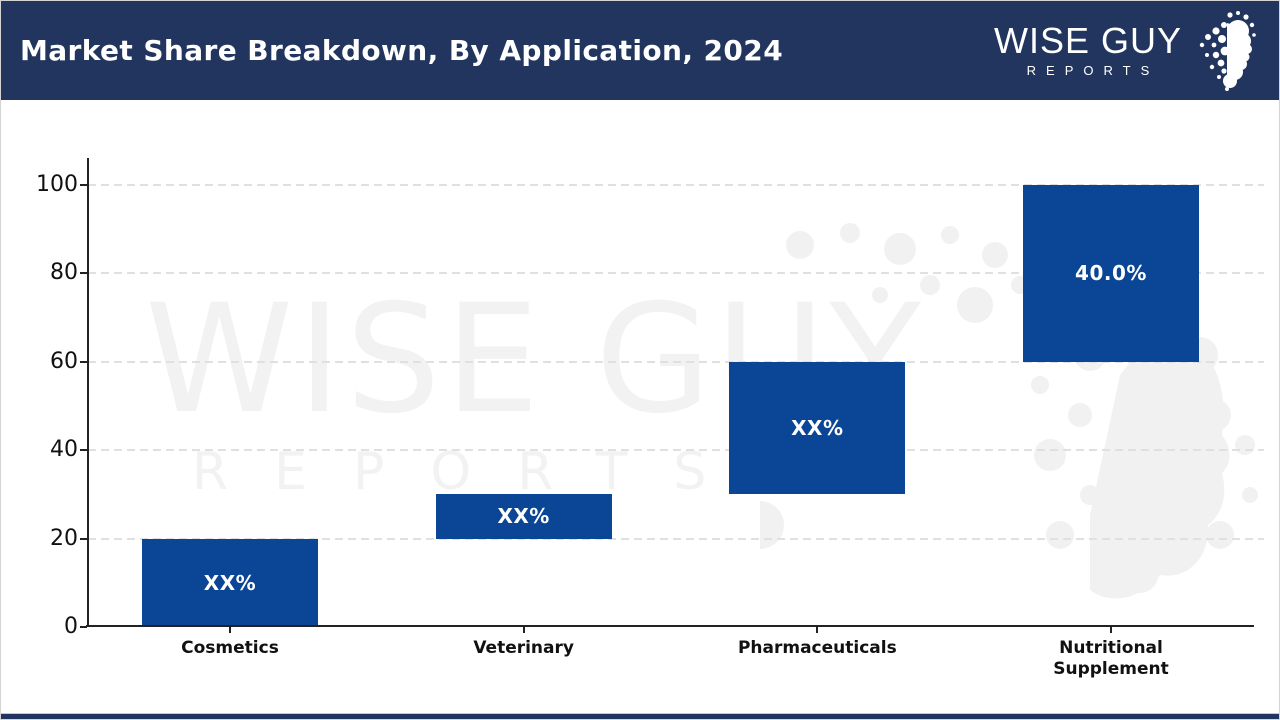 The height and width of the screenshot is (720, 1280). Describe the element at coordinates (71, 626) in the screenshot. I see `y-tick-label-0: 0` at that location.